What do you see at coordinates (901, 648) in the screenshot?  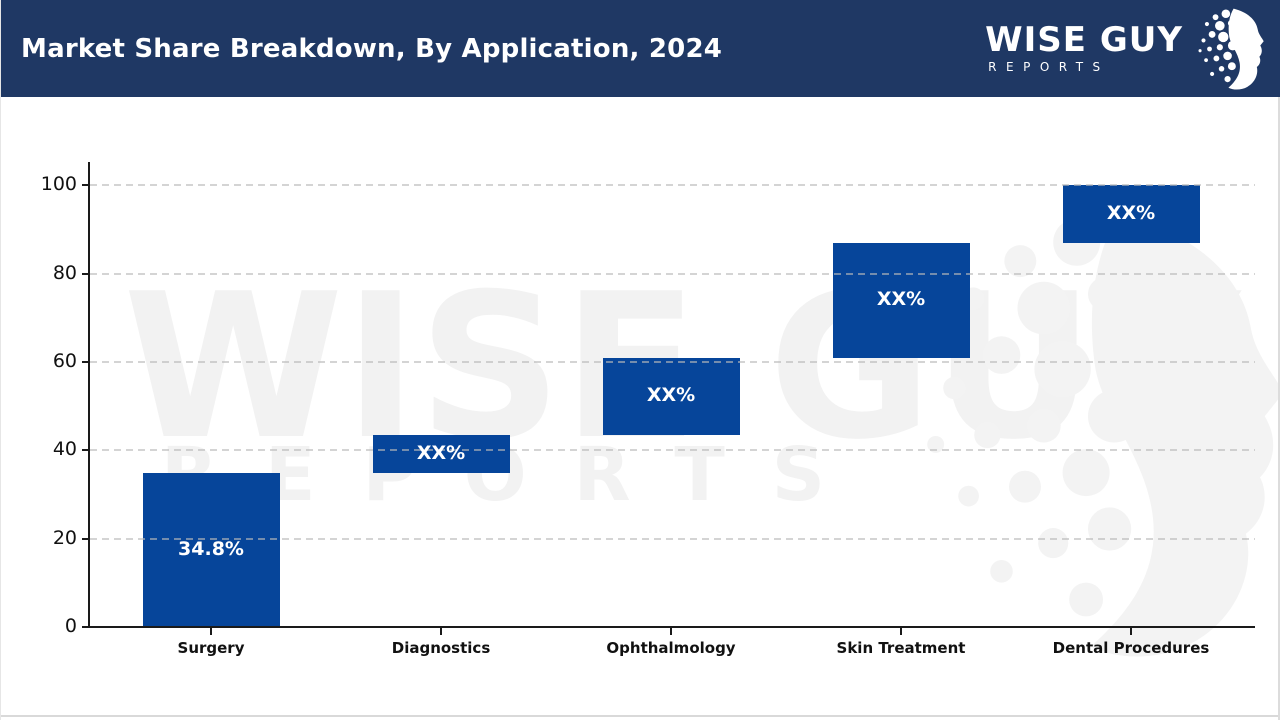 I see `x-tick-label-skin-treatment: Skin Treatment` at bounding box center [901, 648].